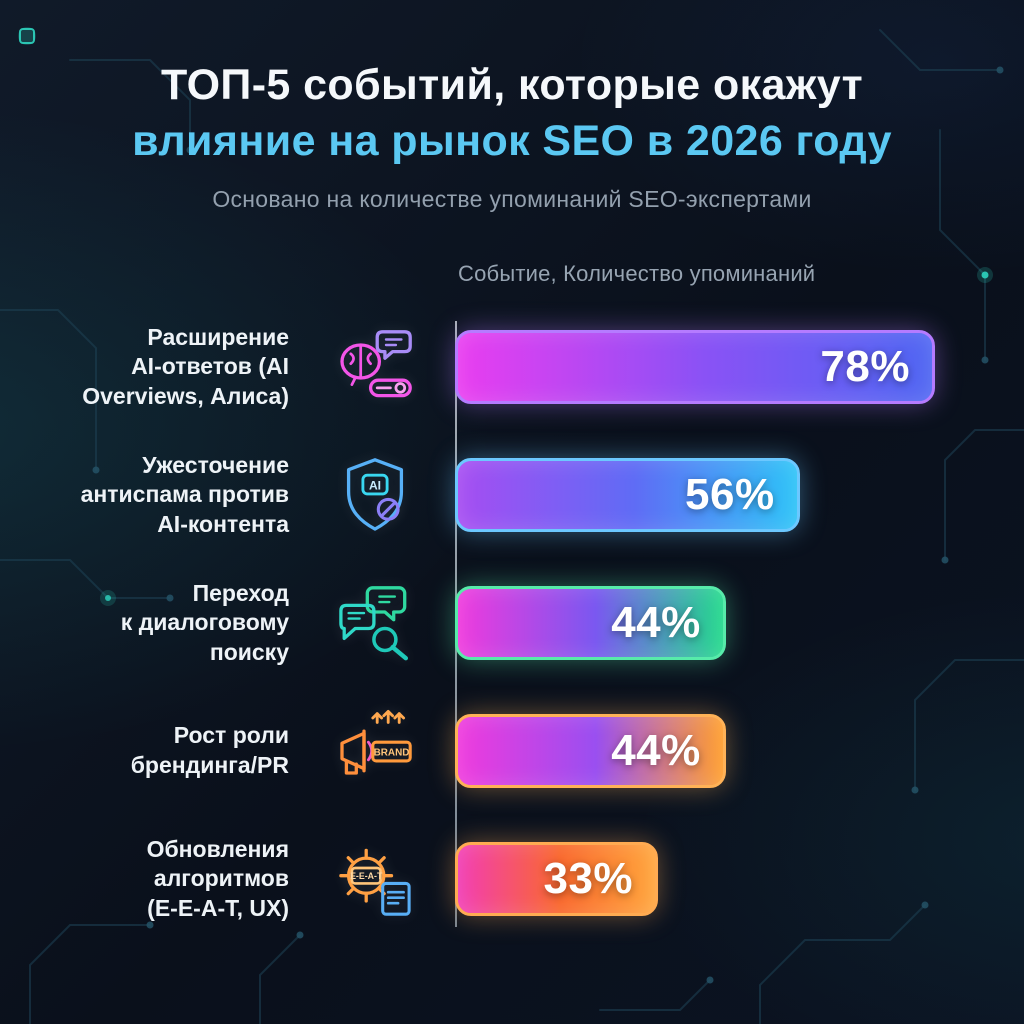 The width and height of the screenshot is (1024, 1024). I want to click on column-header: Событие, Количество упоминаний, so click(637, 273).